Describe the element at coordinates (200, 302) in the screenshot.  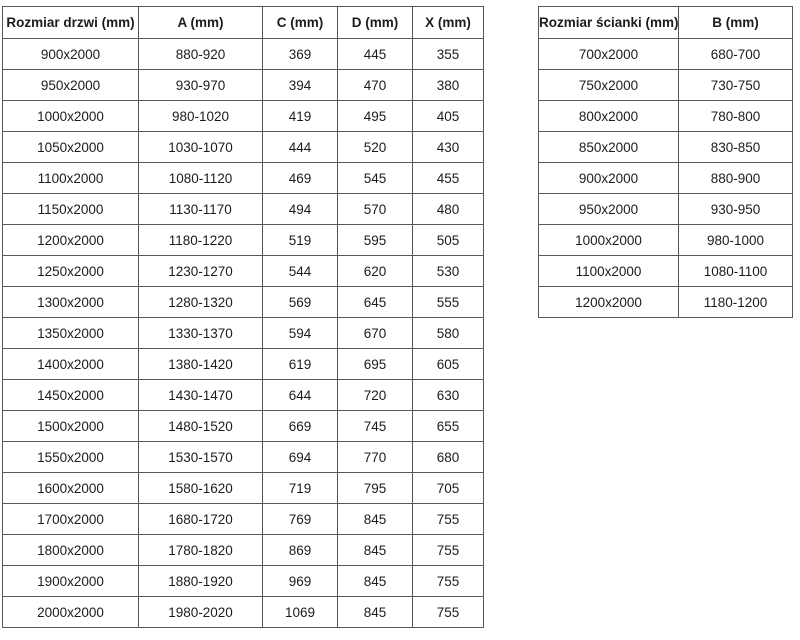
I see `table-cell: 1280-1320` at that location.